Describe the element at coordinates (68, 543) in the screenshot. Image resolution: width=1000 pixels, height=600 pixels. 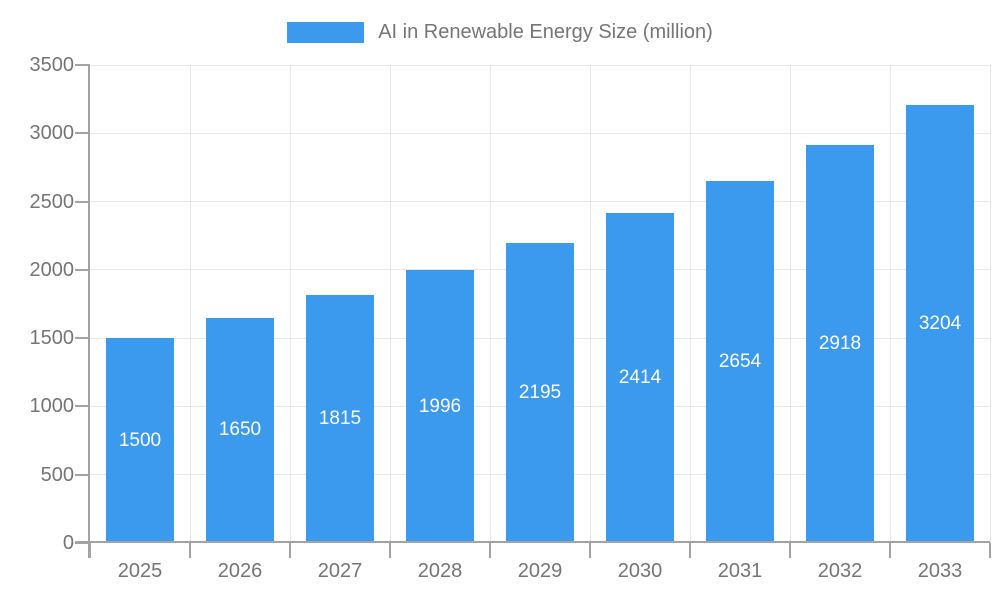
I see `y-axis-label-0: 0` at that location.